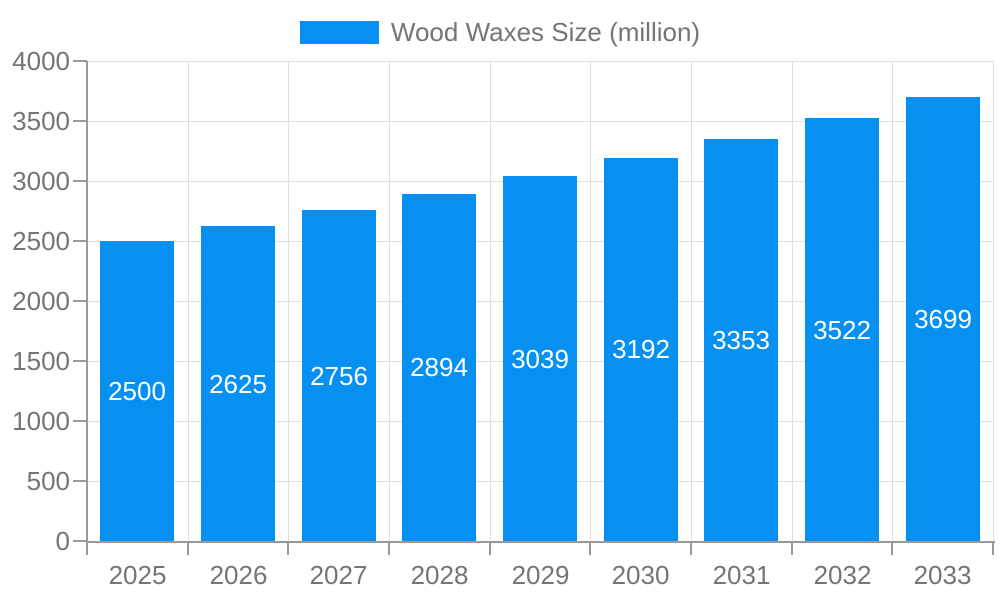  I want to click on x-axis-tick-label: 2029, so click(540, 575).